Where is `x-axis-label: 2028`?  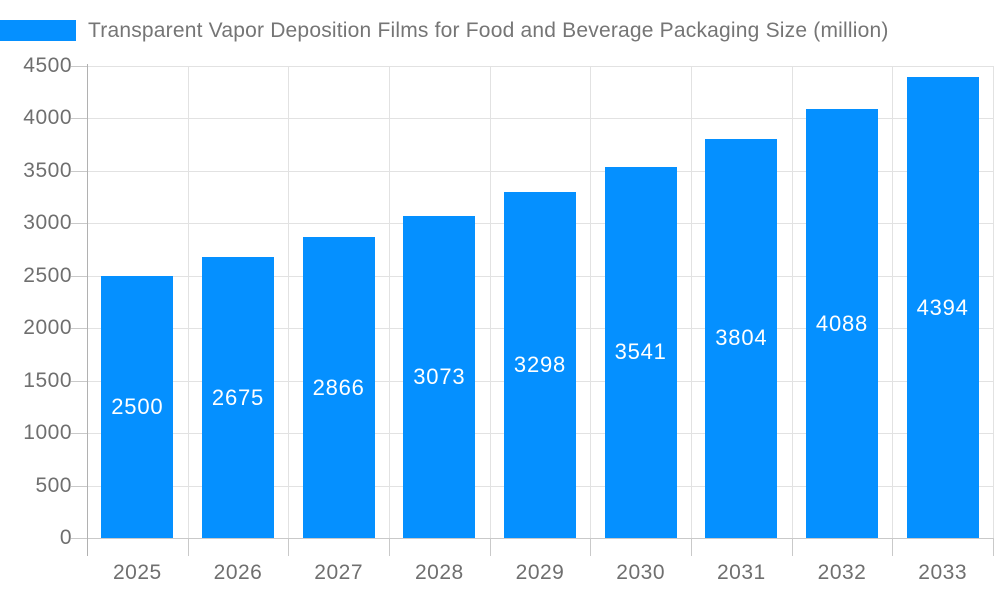
x-axis-label: 2028 is located at coordinates (439, 572).